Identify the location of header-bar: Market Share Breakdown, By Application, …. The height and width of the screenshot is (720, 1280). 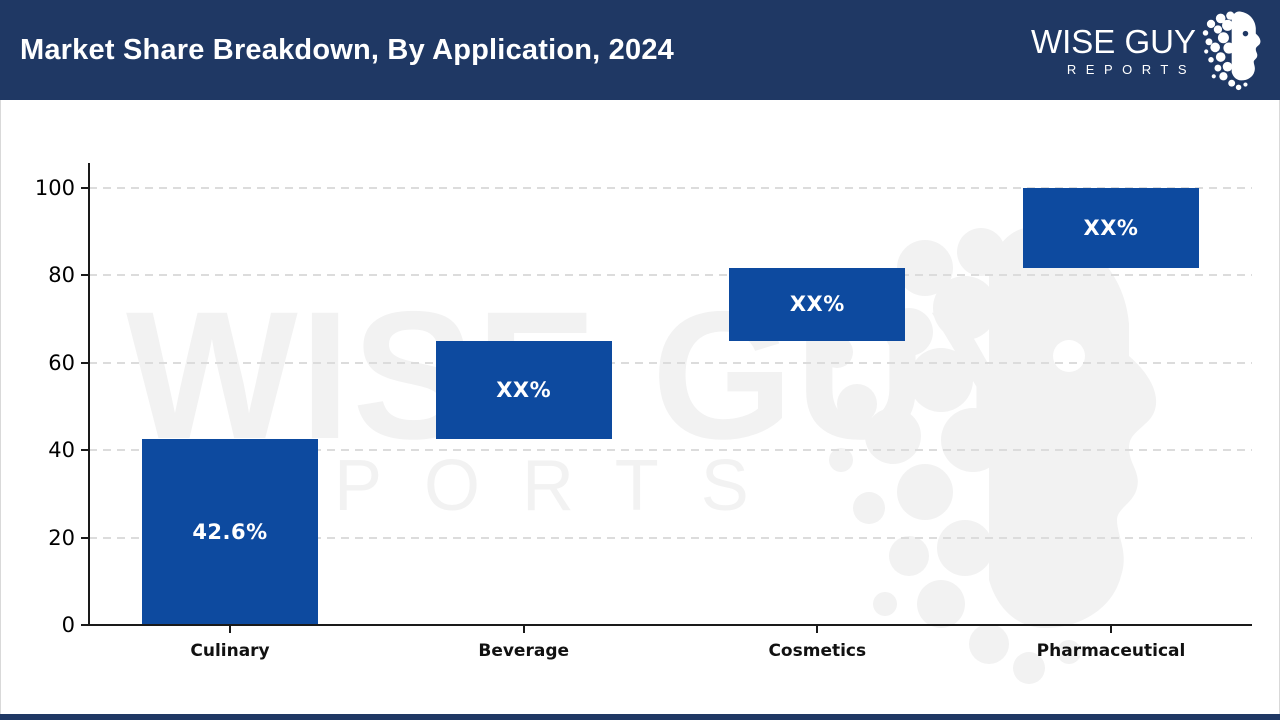
(640, 50).